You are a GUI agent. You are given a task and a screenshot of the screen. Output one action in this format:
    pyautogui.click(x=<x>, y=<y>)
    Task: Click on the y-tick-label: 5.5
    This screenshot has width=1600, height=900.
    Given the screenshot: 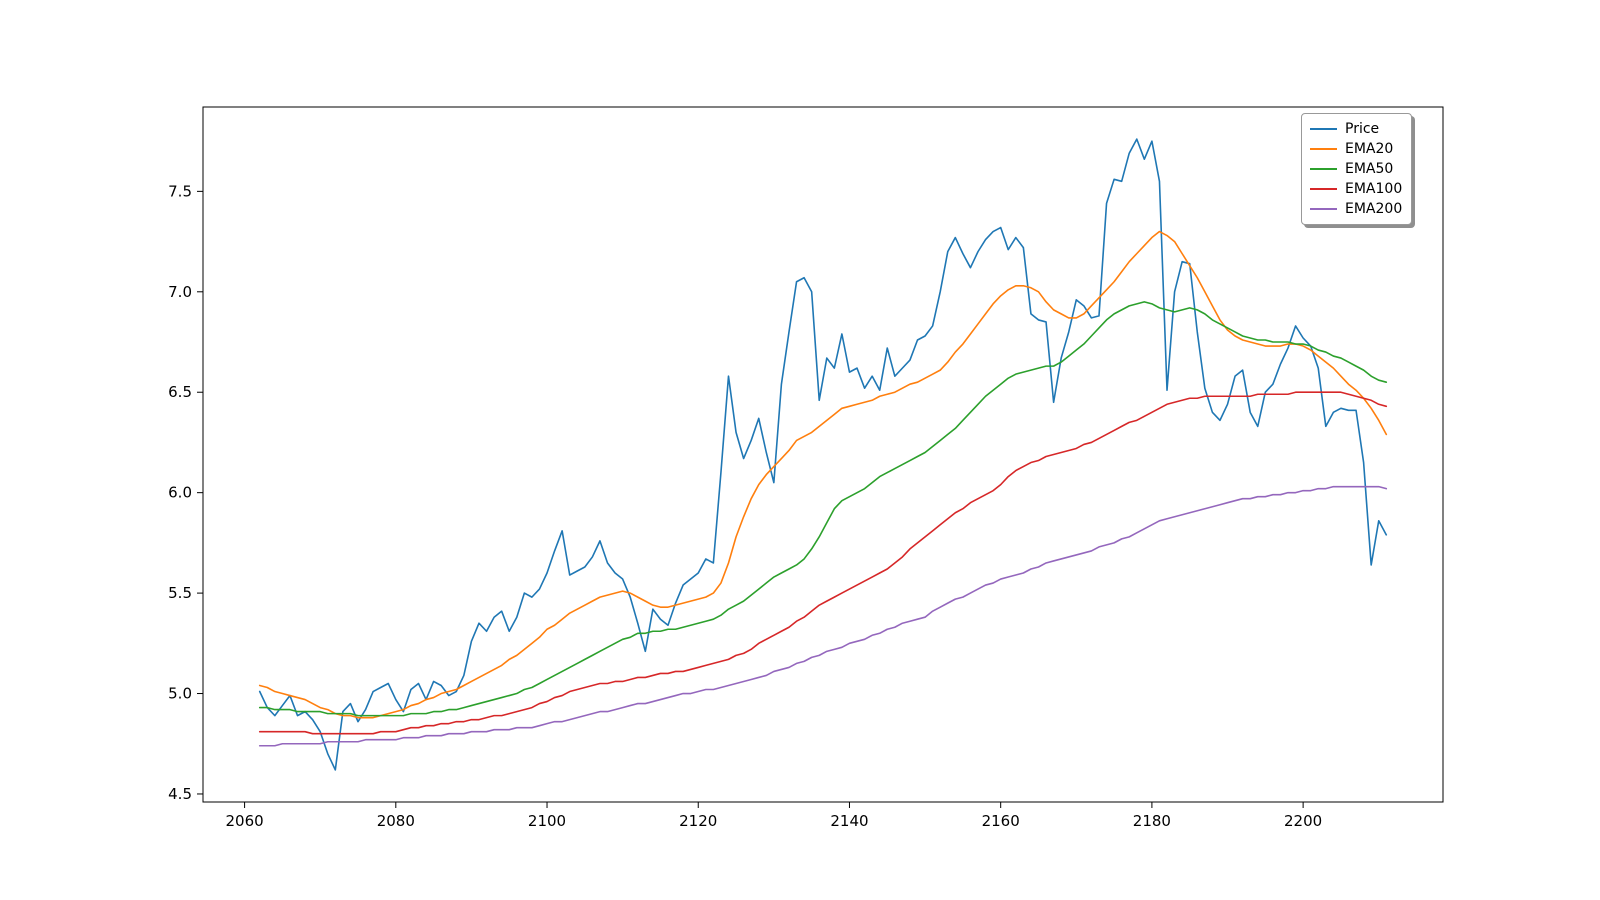 What is the action you would take?
    pyautogui.click(x=180, y=593)
    